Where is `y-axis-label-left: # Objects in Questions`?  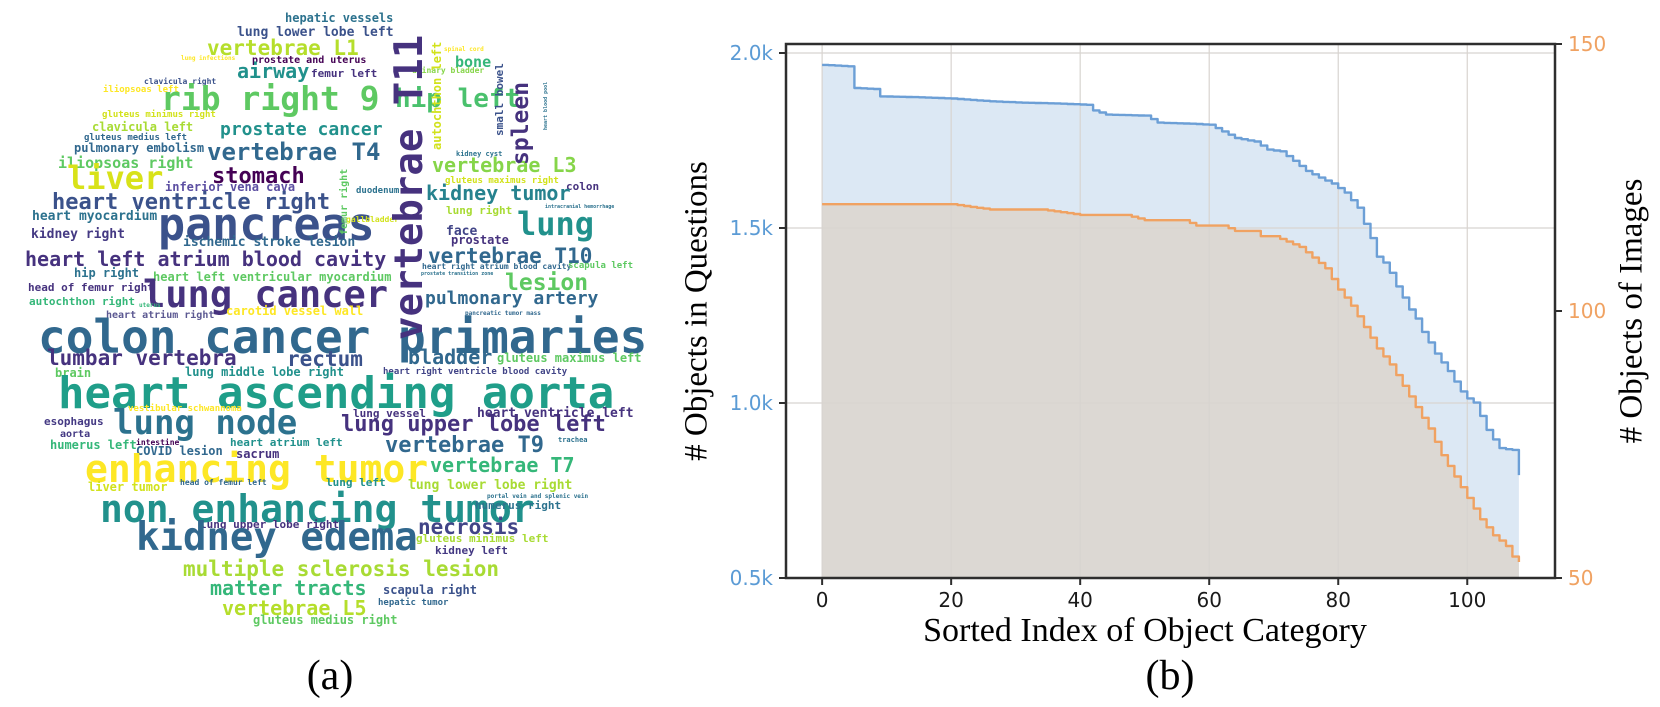
y-axis-label-left: # Objects in Questions is located at coordinates (696, 311).